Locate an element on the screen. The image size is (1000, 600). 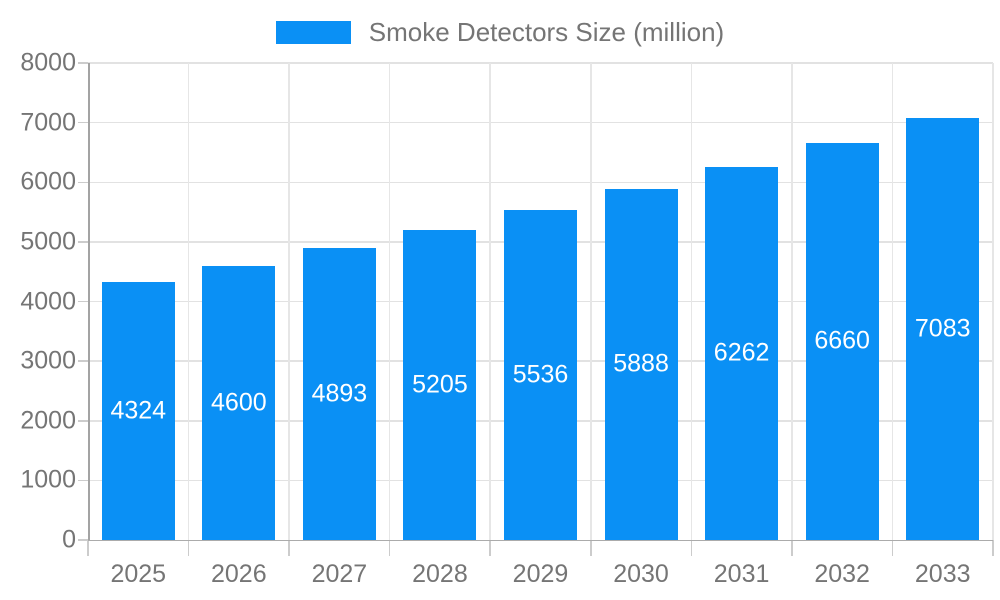
bar-value-label: 4893 is located at coordinates (339, 393).